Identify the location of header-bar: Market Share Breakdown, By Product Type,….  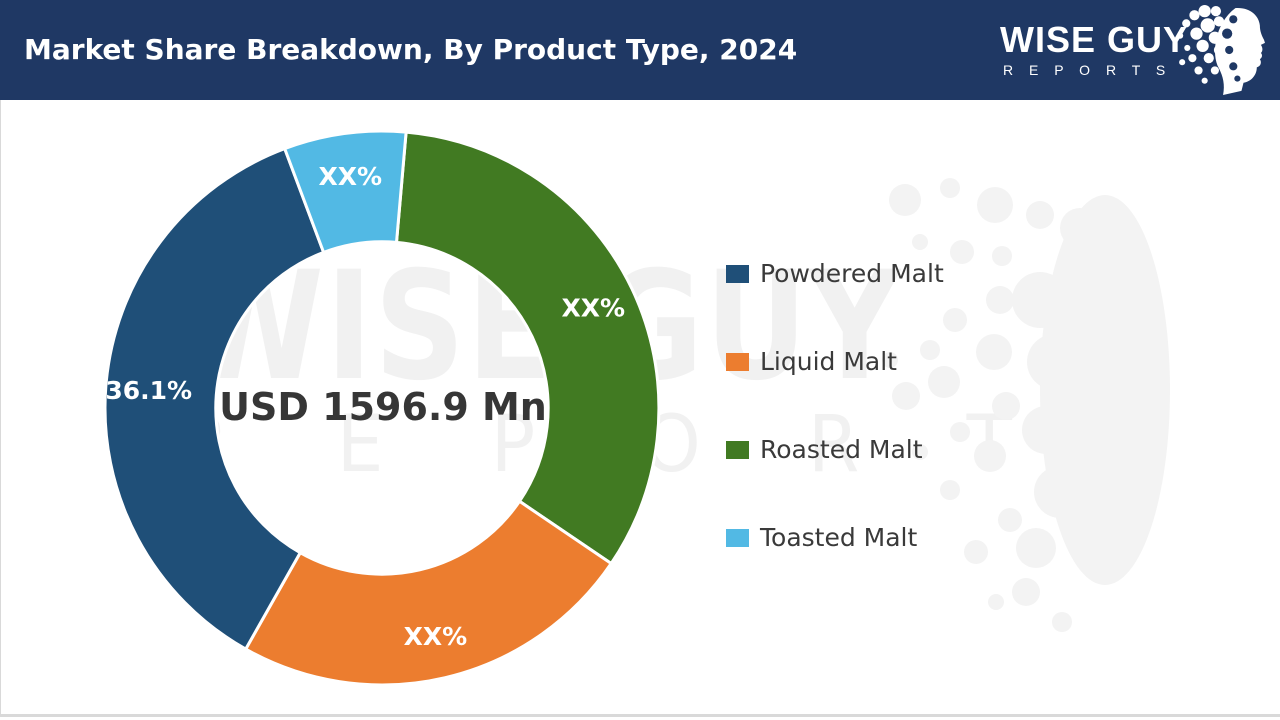
(640, 50).